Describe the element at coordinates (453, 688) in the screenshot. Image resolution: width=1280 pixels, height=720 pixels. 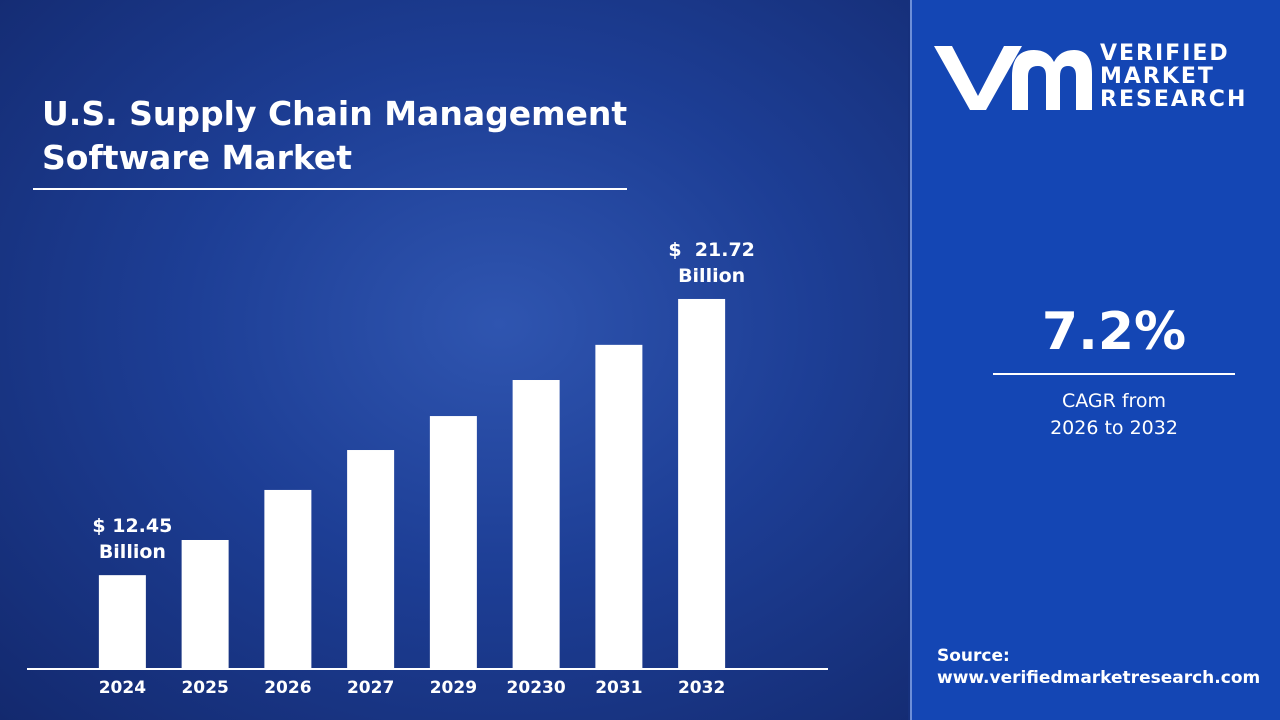
I see `x-tick-label: 2029` at that location.